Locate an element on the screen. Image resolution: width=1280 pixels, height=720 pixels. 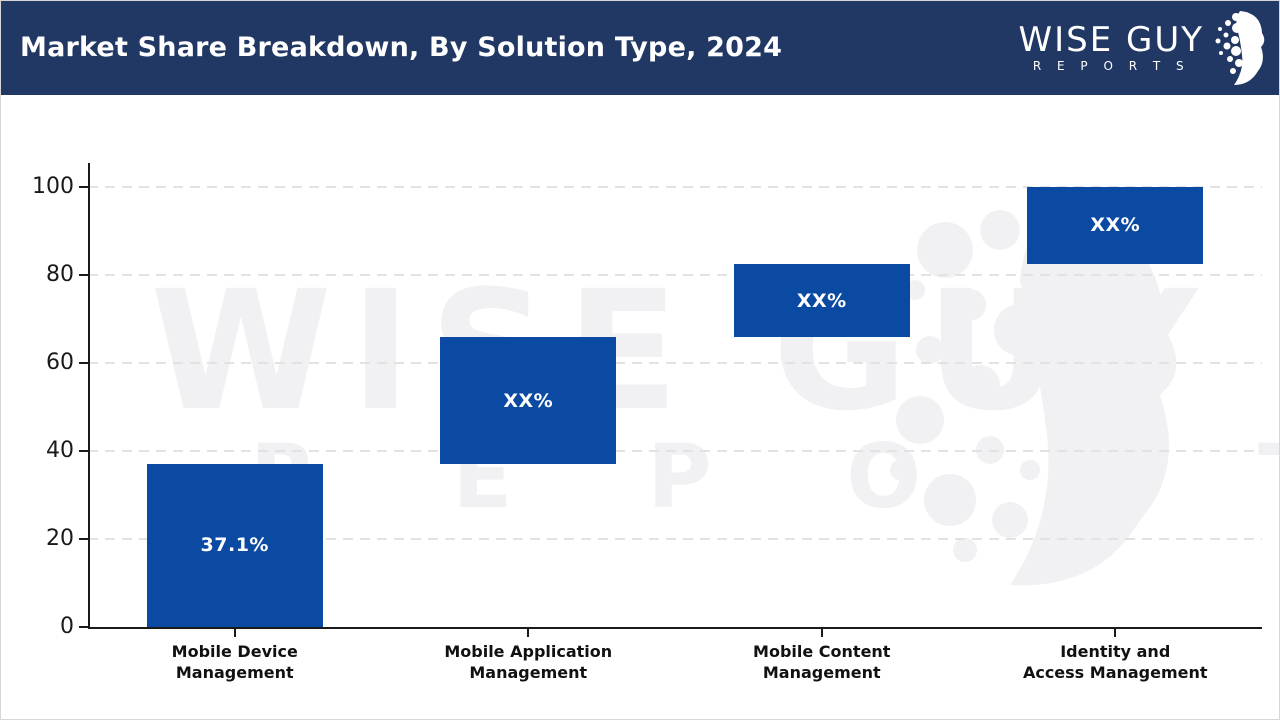
bar-1: 37.1% is located at coordinates (234, 545).